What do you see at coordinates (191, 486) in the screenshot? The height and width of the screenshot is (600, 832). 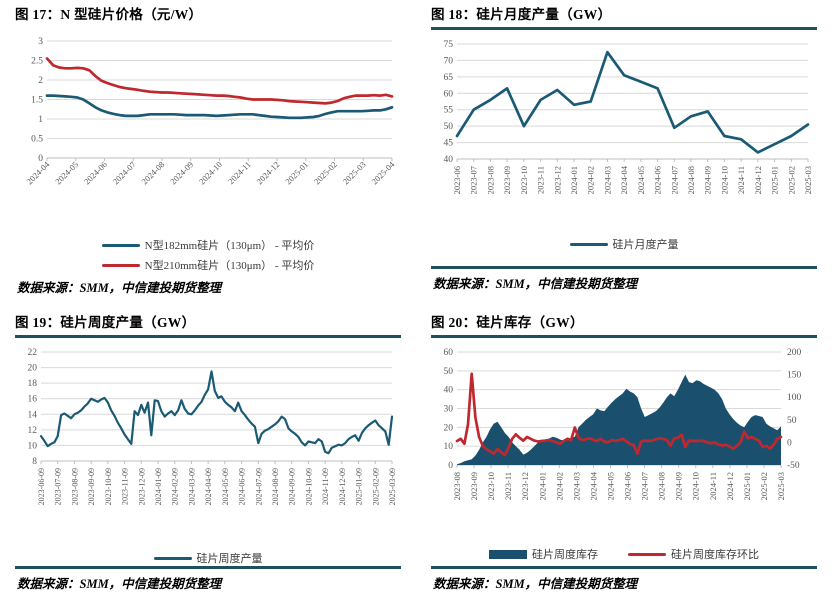 I see `svg-text: 2024-03-09` at bounding box center [191, 486].